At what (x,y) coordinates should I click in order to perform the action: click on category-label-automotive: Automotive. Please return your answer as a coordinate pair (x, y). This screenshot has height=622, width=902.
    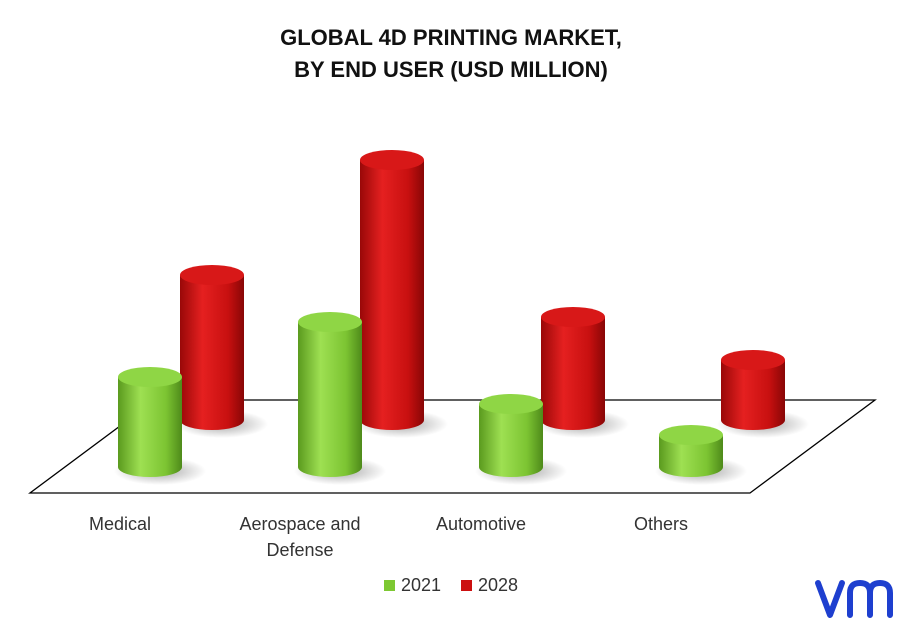
    Looking at the image, I should click on (481, 524).